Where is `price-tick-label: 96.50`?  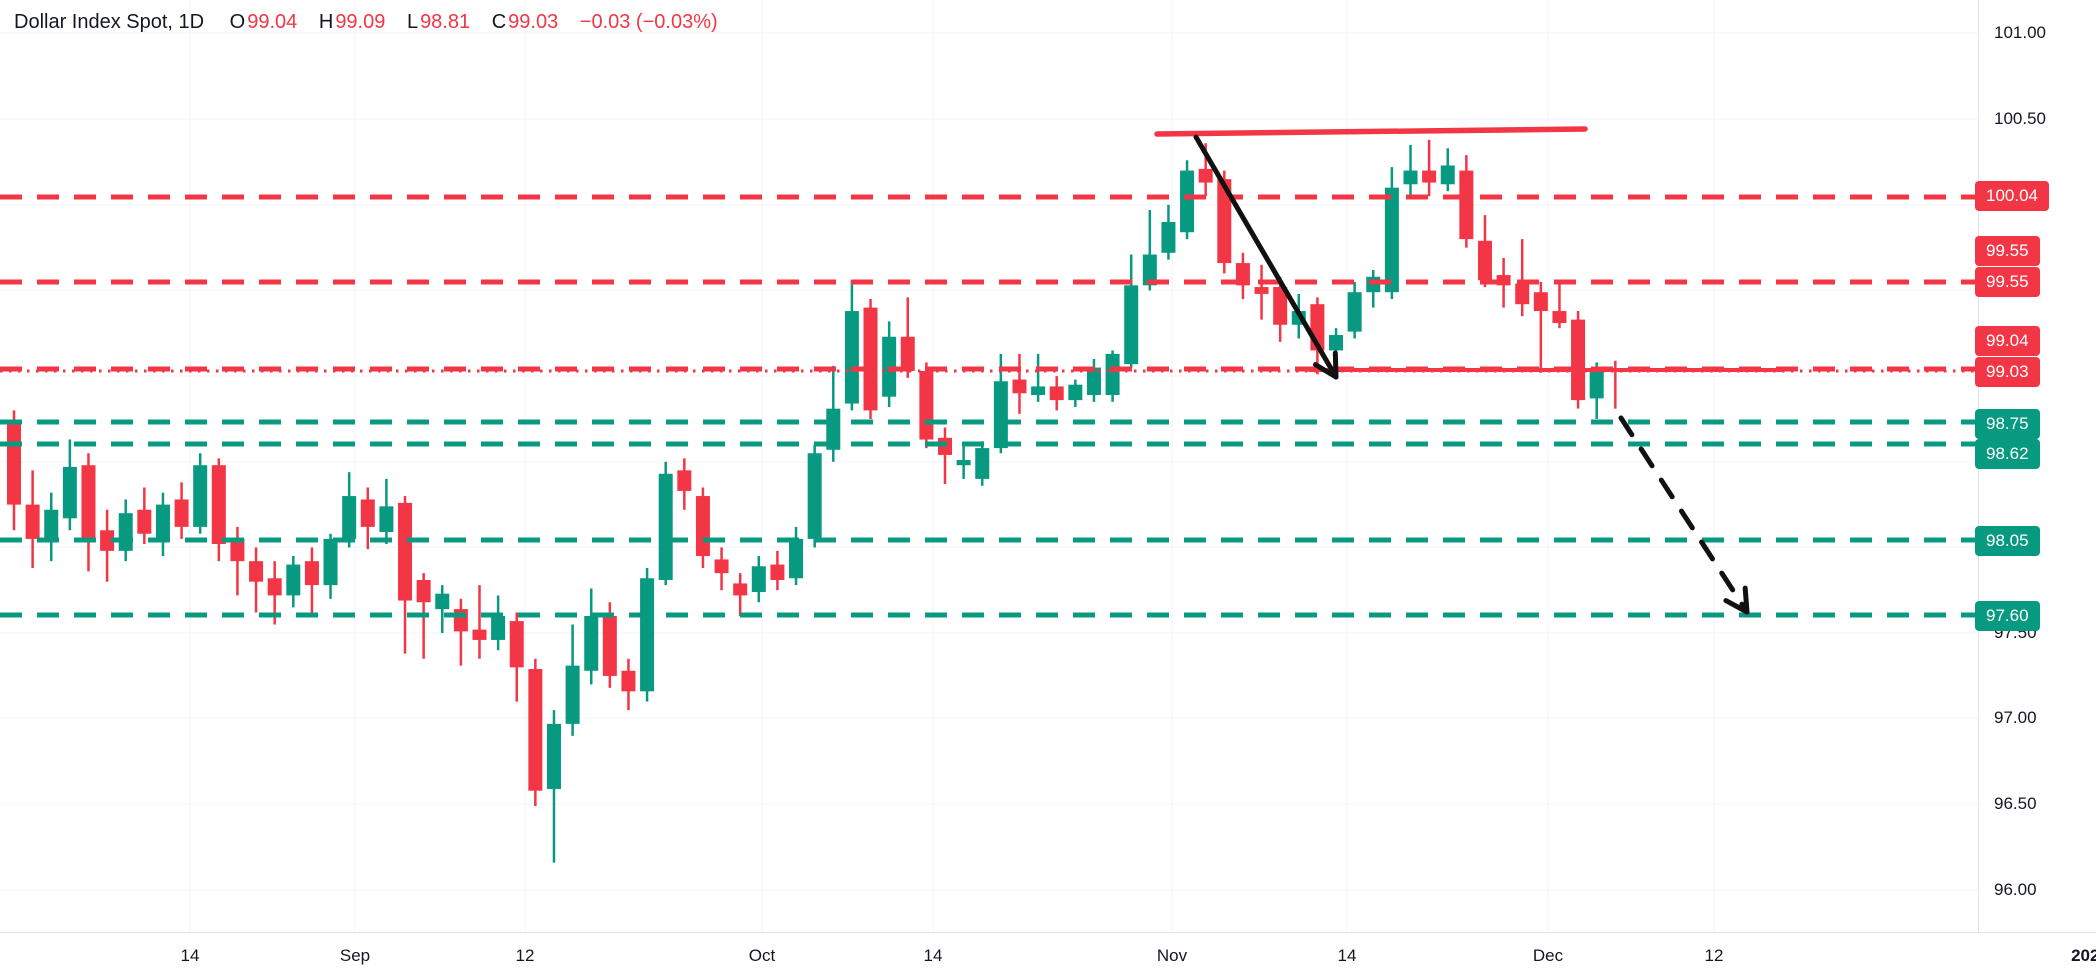 price-tick-label: 96.50 is located at coordinates (2015, 803).